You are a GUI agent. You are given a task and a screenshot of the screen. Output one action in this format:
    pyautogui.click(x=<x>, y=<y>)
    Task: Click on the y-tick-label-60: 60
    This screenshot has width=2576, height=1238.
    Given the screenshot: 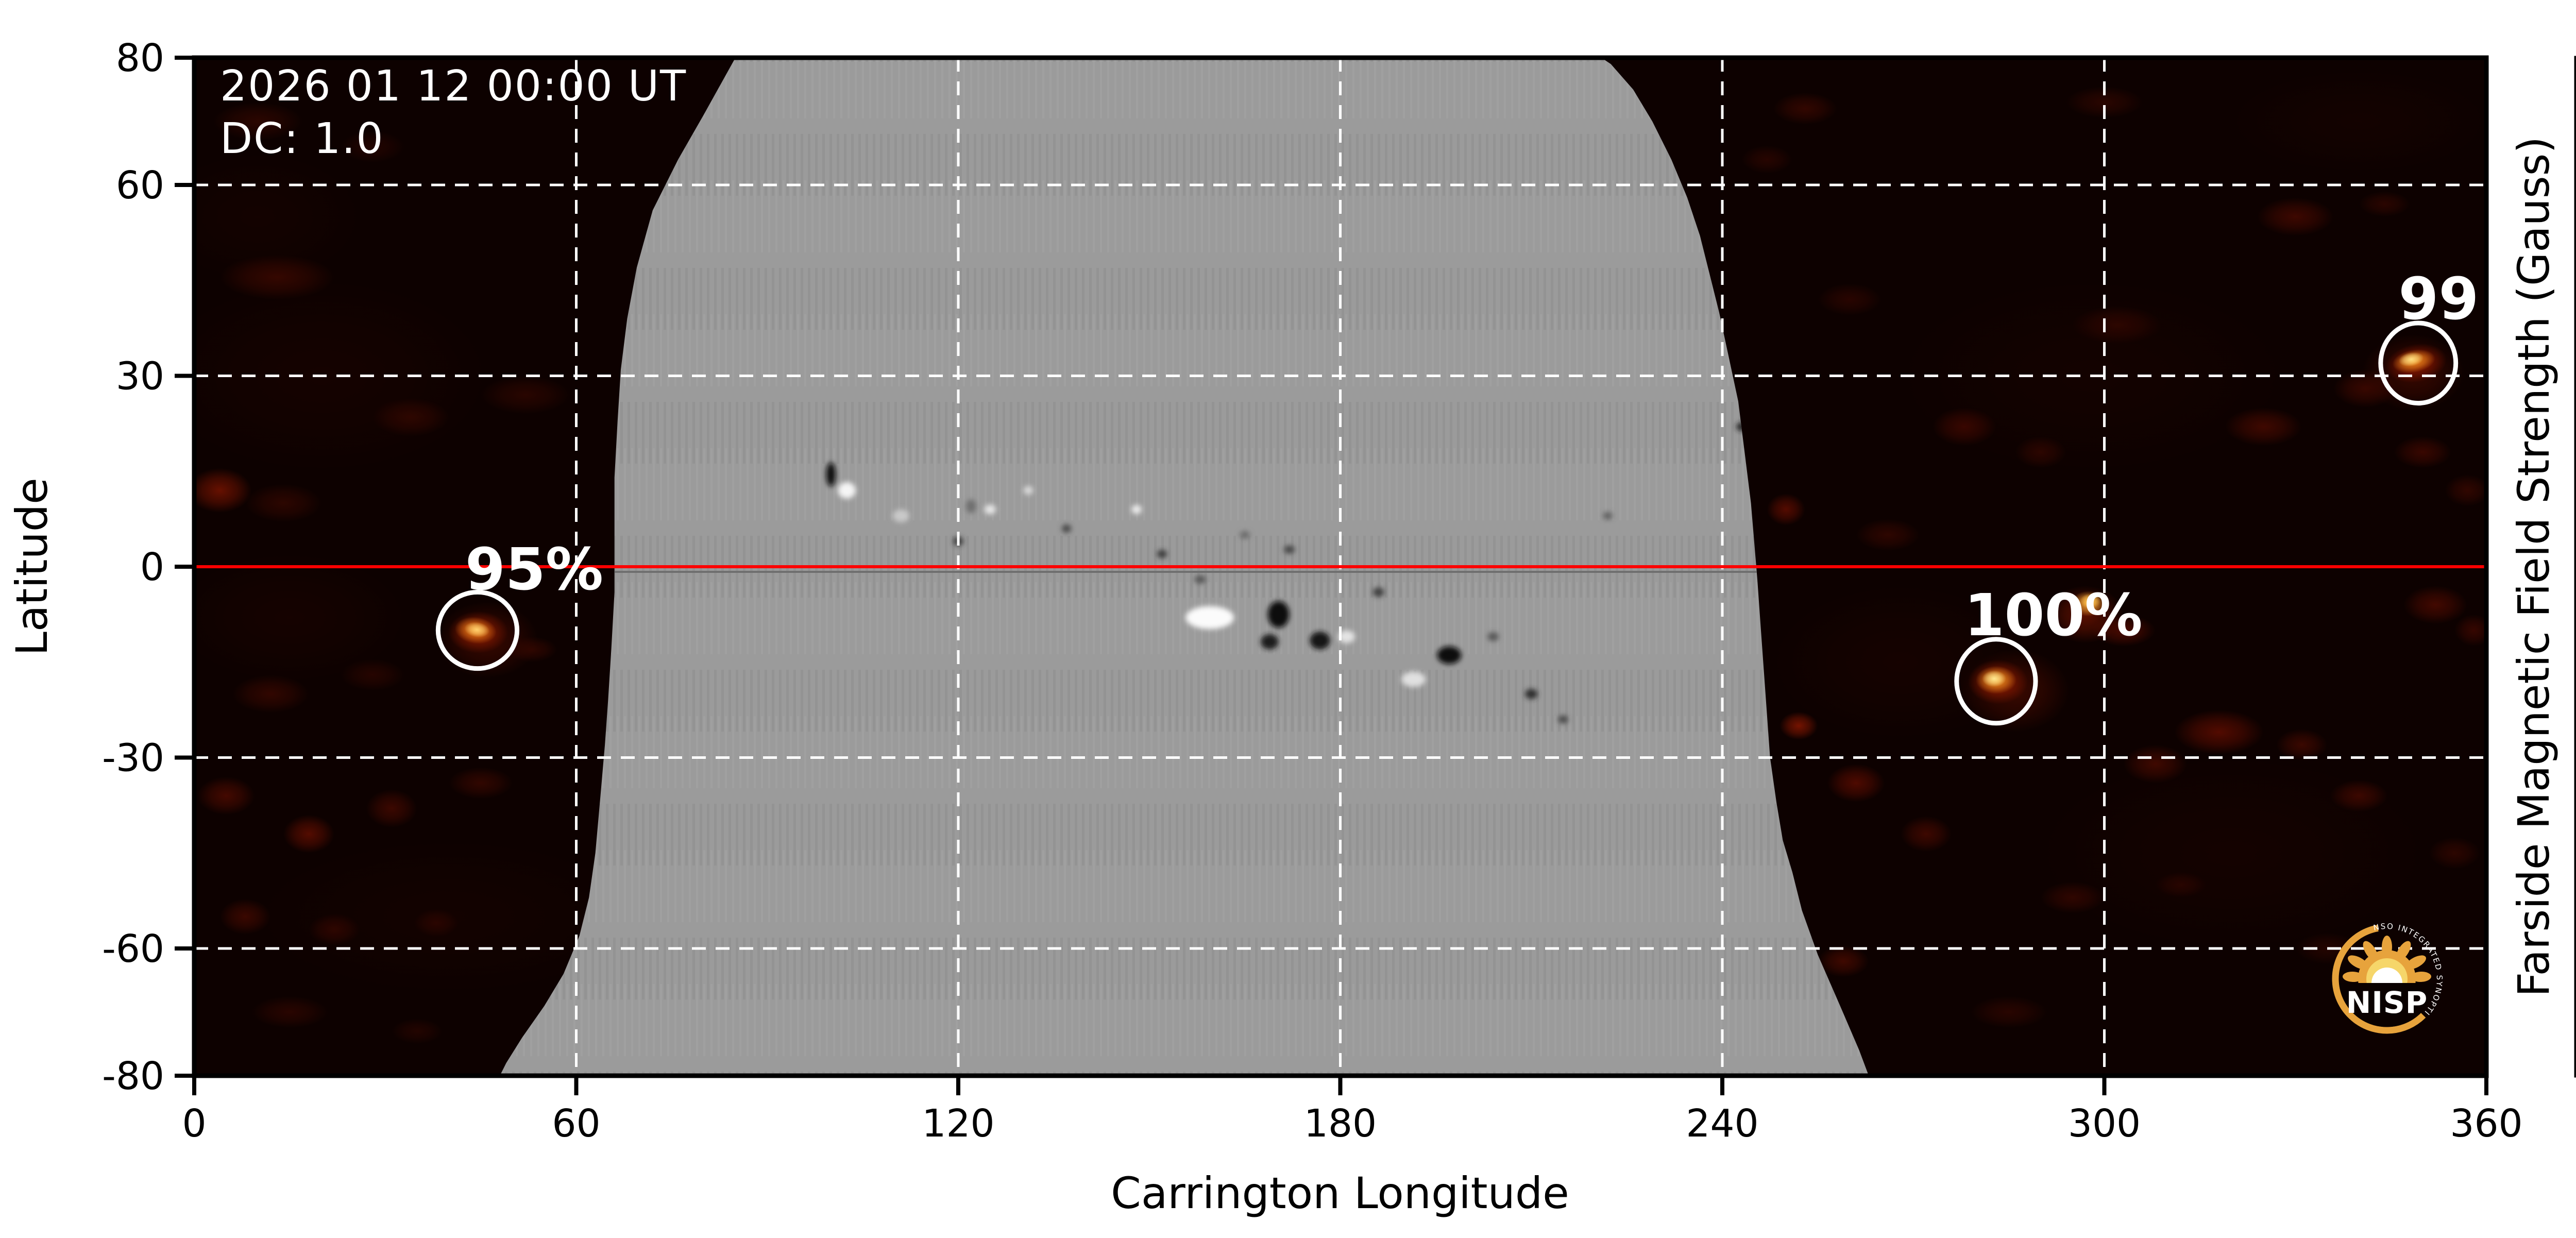 What is the action you would take?
    pyautogui.click(x=140, y=185)
    